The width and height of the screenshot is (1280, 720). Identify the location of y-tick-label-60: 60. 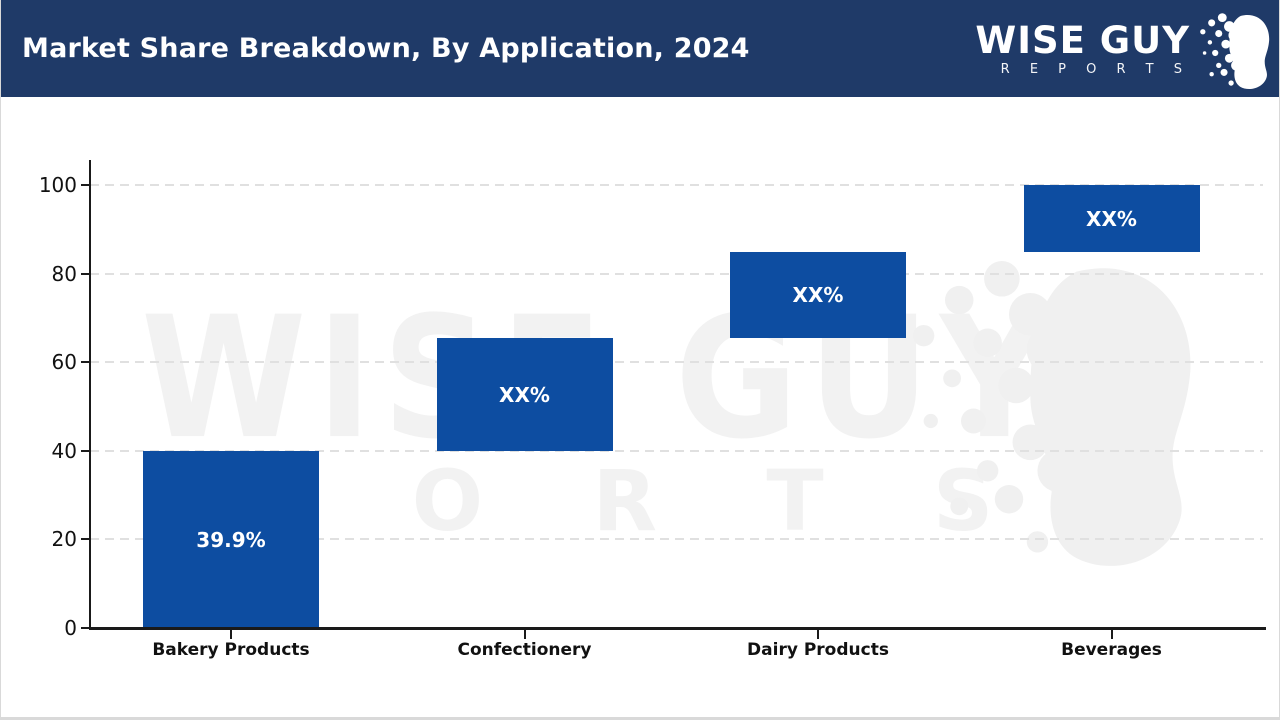
(64, 362).